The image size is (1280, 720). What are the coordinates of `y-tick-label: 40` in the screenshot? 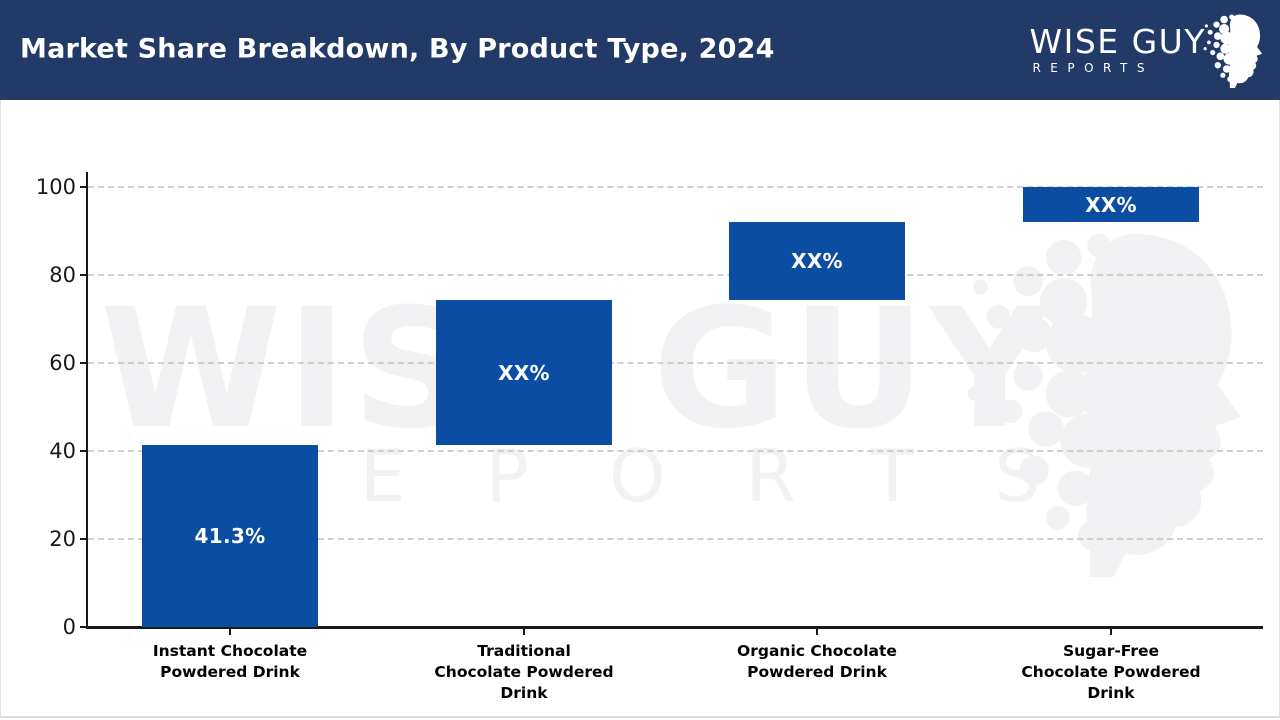 It's located at (62, 451).